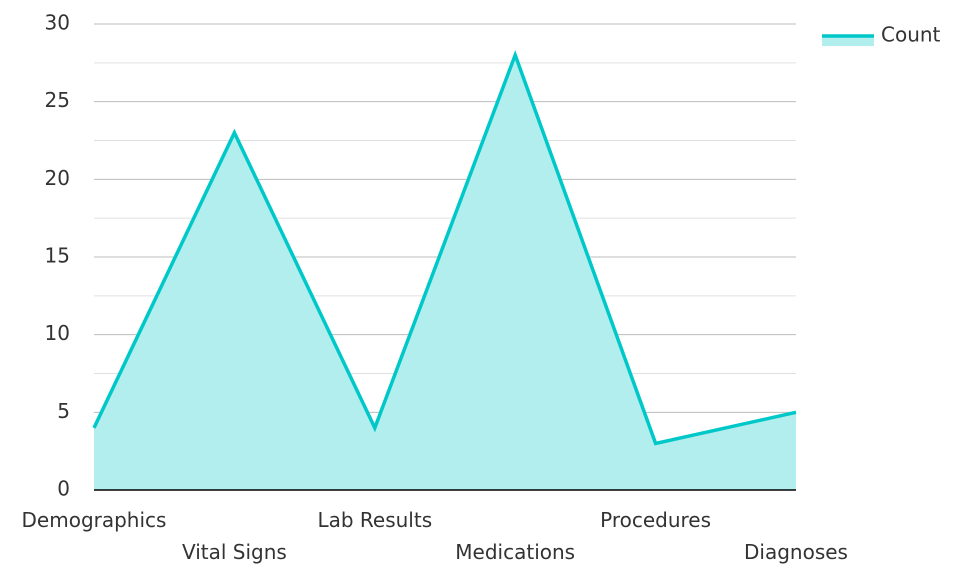  What do you see at coordinates (848, 41) in the screenshot?
I see `legend-swatch-fill` at bounding box center [848, 41].